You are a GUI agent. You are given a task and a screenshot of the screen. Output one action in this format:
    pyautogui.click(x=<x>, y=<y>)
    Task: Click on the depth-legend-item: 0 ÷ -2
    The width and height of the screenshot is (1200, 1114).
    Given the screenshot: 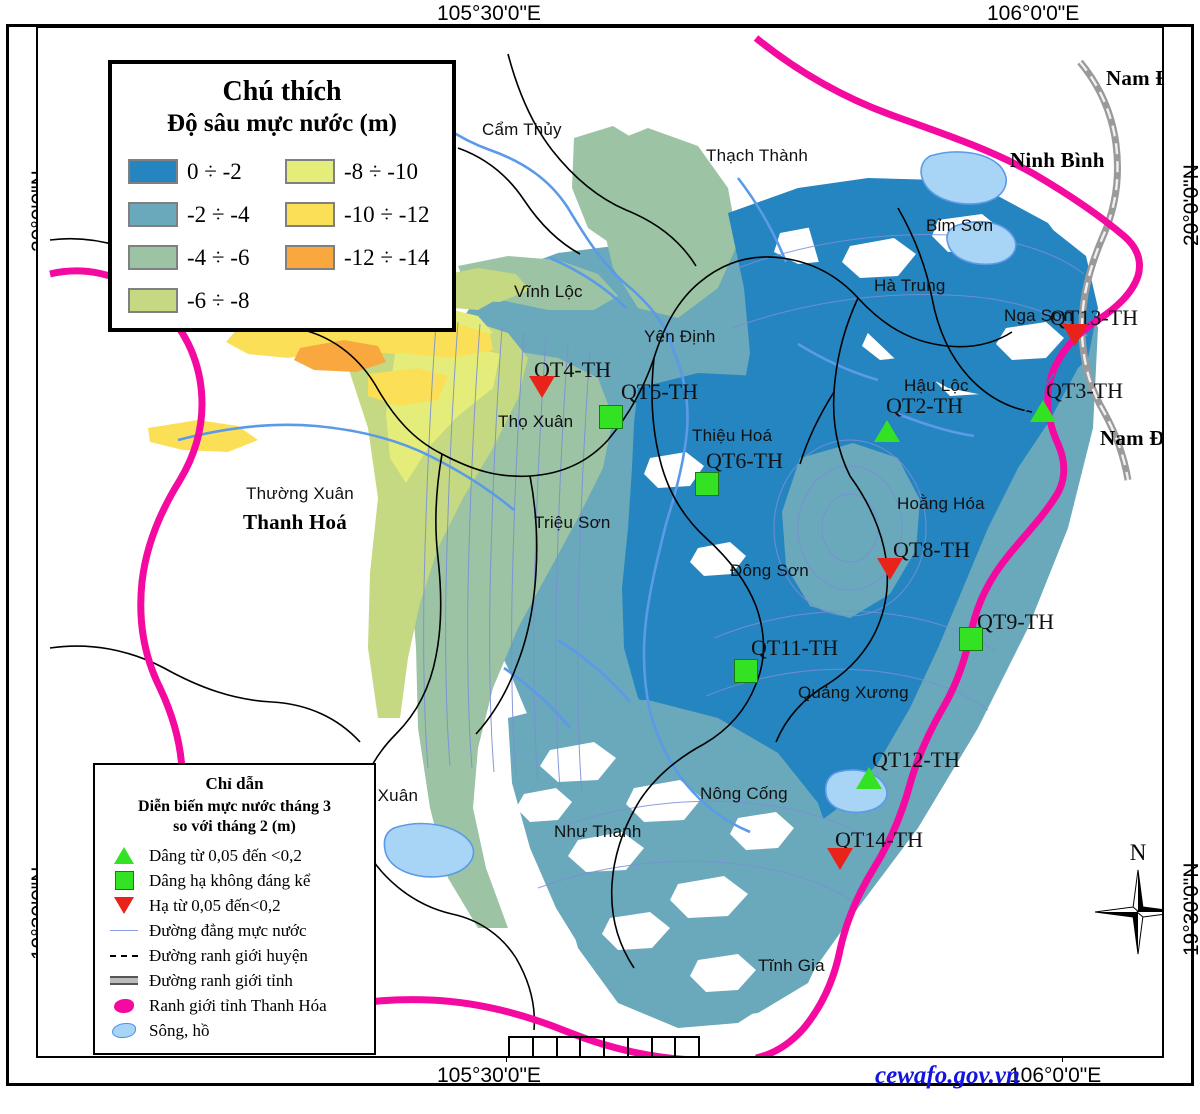 What is the action you would take?
    pyautogui.click(x=203, y=171)
    